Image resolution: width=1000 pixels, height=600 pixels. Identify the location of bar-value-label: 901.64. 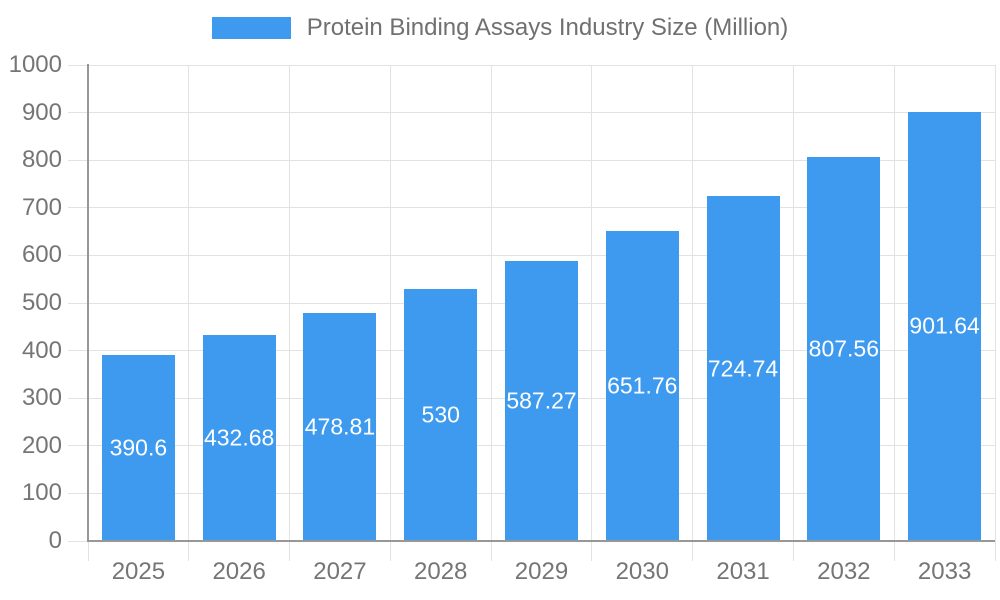
(944, 325).